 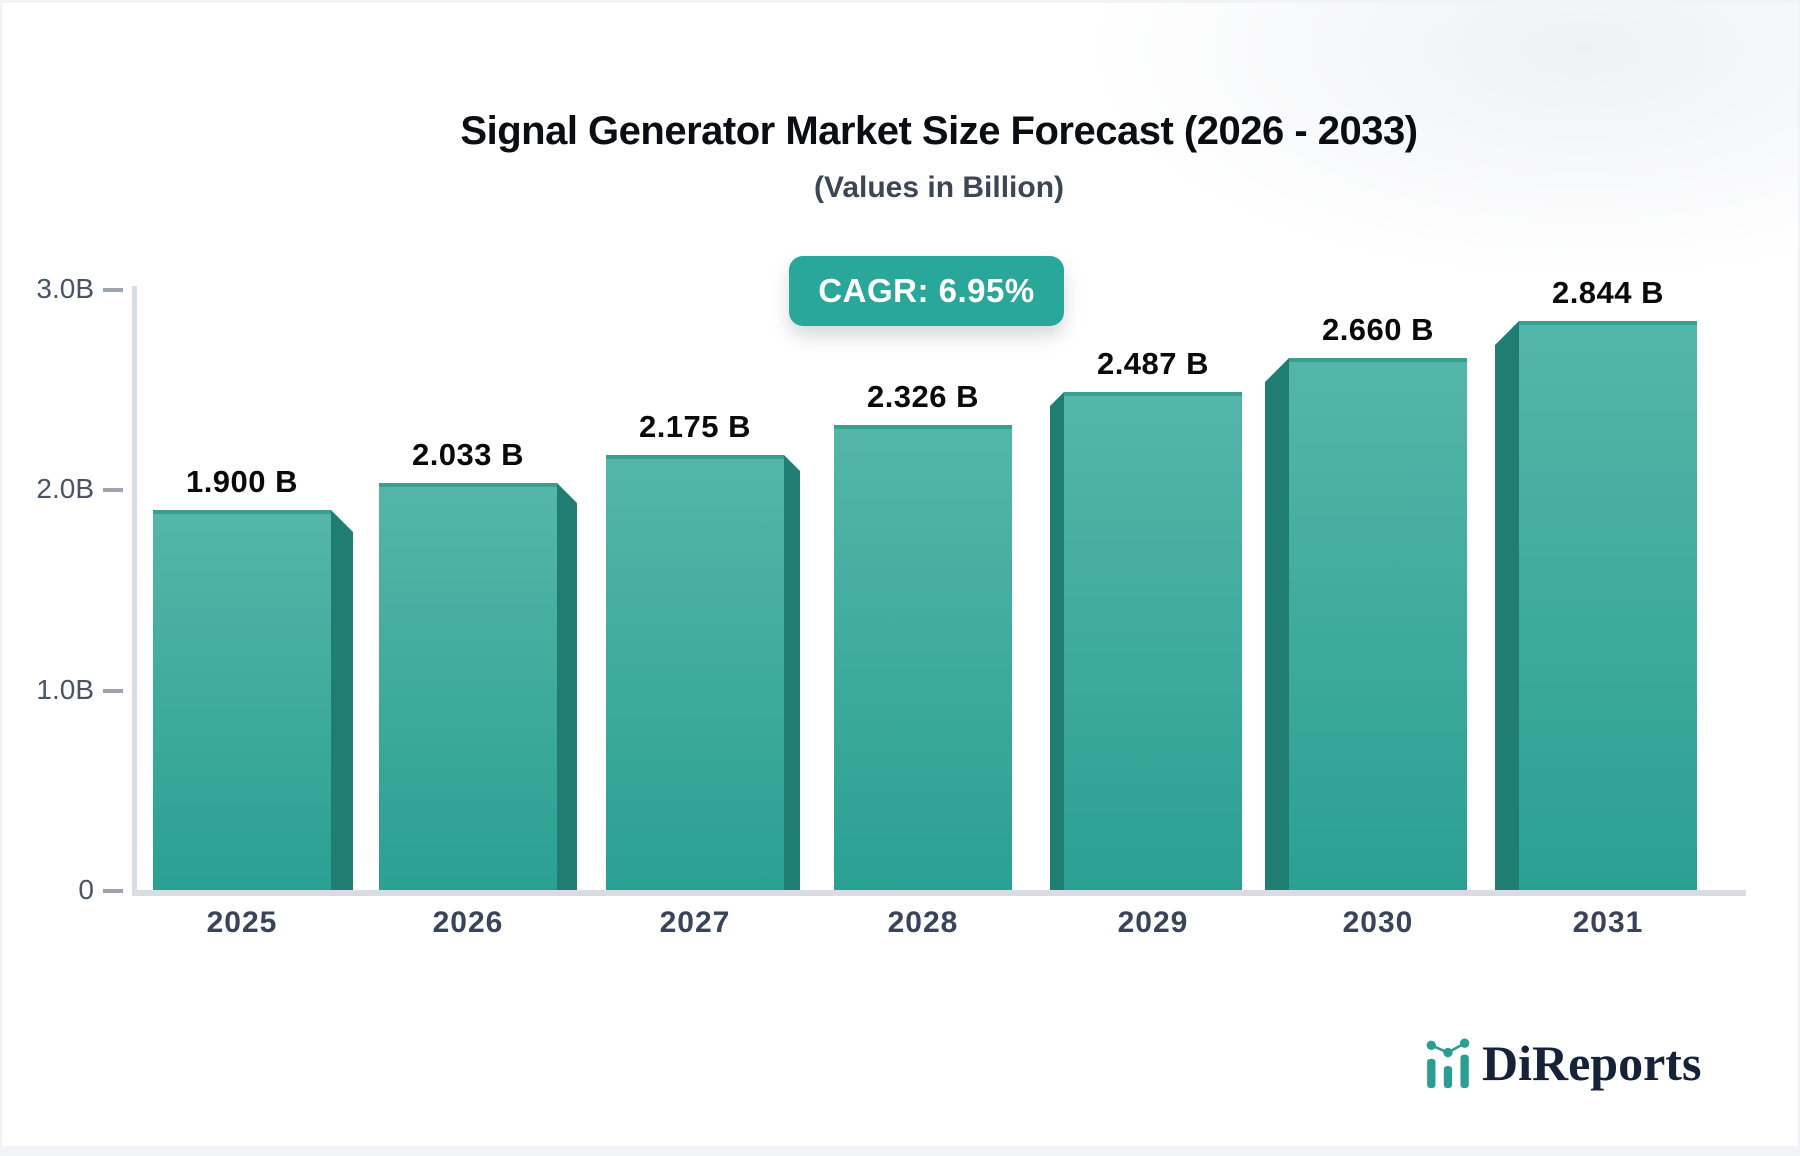 I want to click on x-tick-label: 2029, so click(x=1153, y=922).